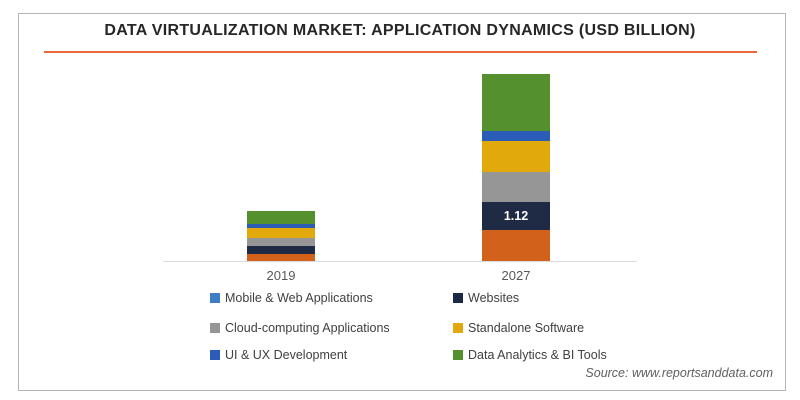  I want to click on bar-segment-2019-mobile-web-applications, so click(281, 257).